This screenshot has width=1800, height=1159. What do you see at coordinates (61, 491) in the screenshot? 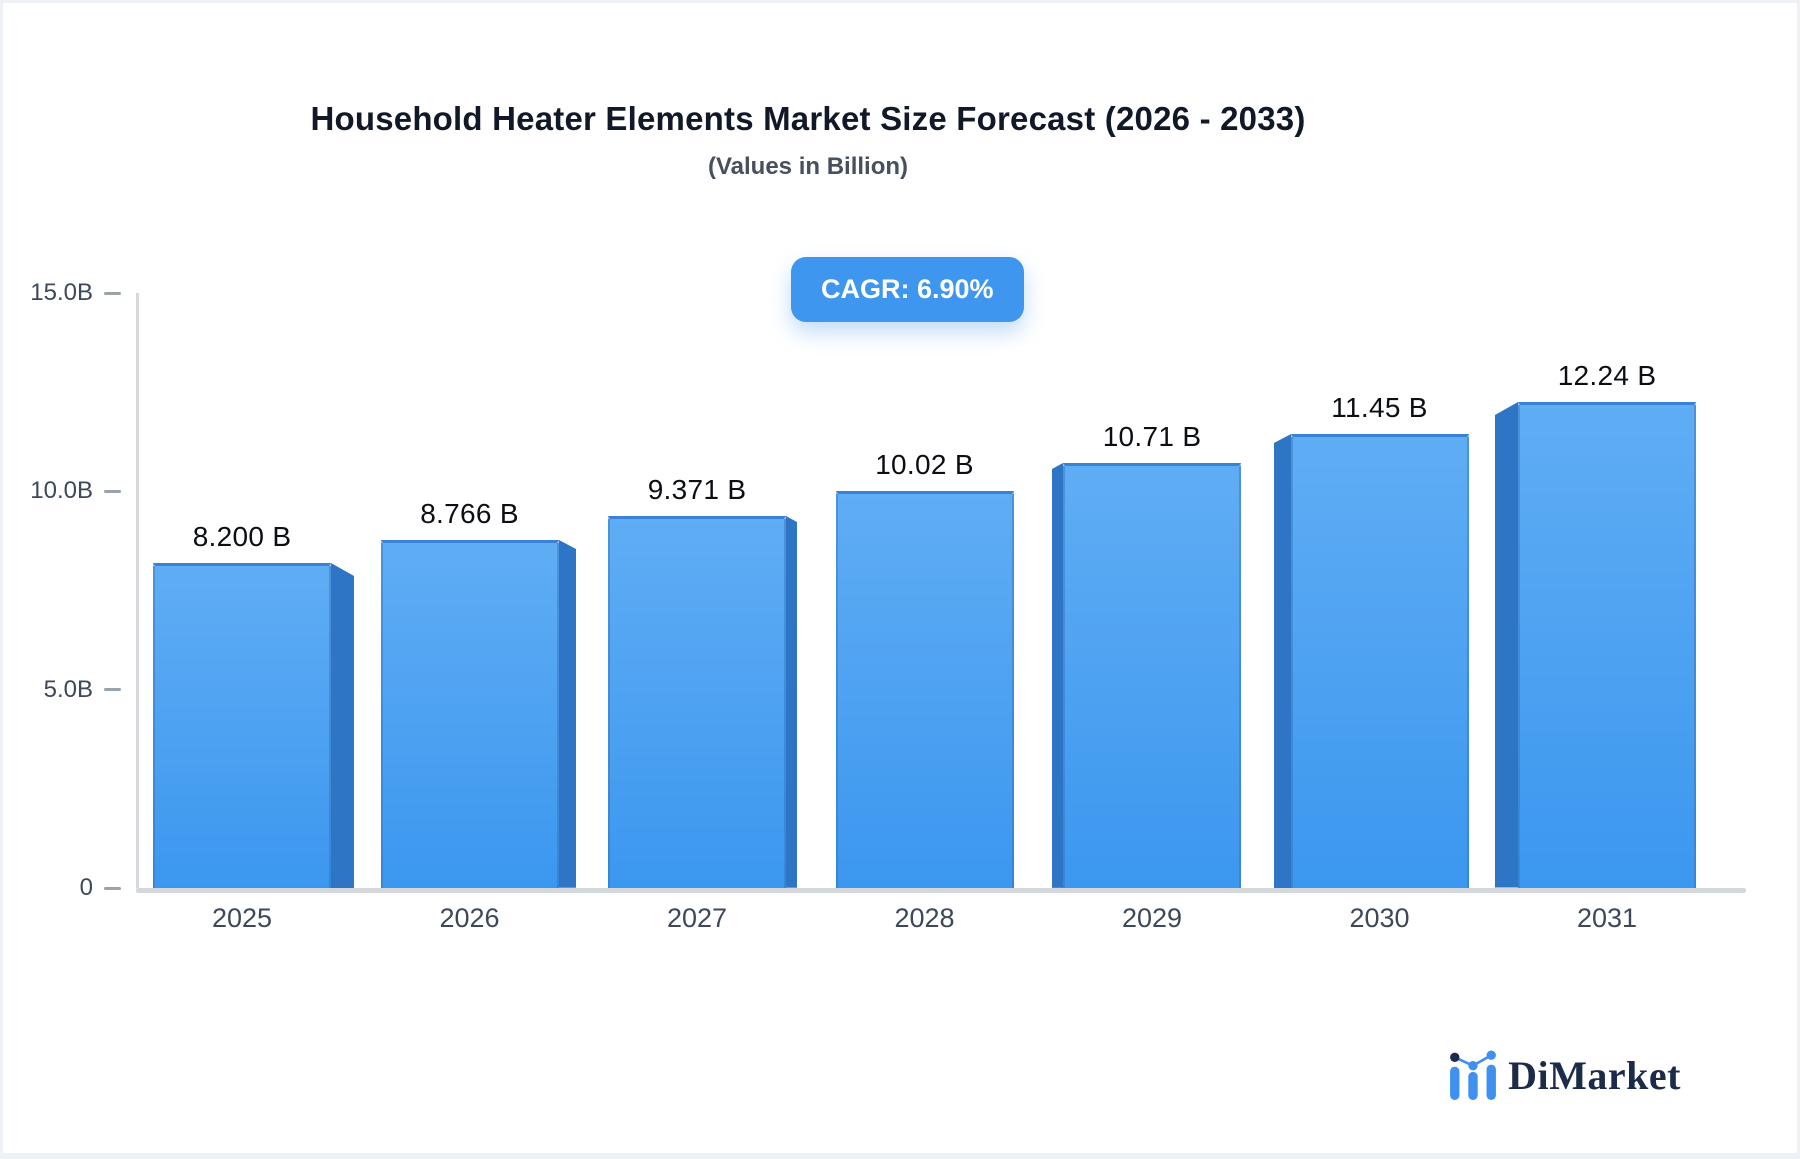
I see `y-axis-label: 10.0B` at bounding box center [61, 491].